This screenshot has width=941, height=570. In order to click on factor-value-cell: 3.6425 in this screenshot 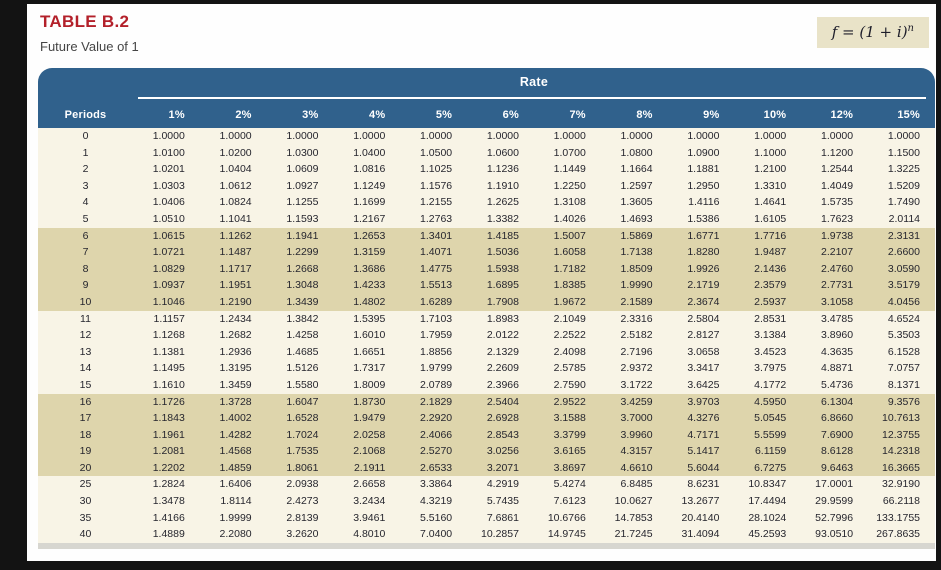, I will do `click(703, 384)`.